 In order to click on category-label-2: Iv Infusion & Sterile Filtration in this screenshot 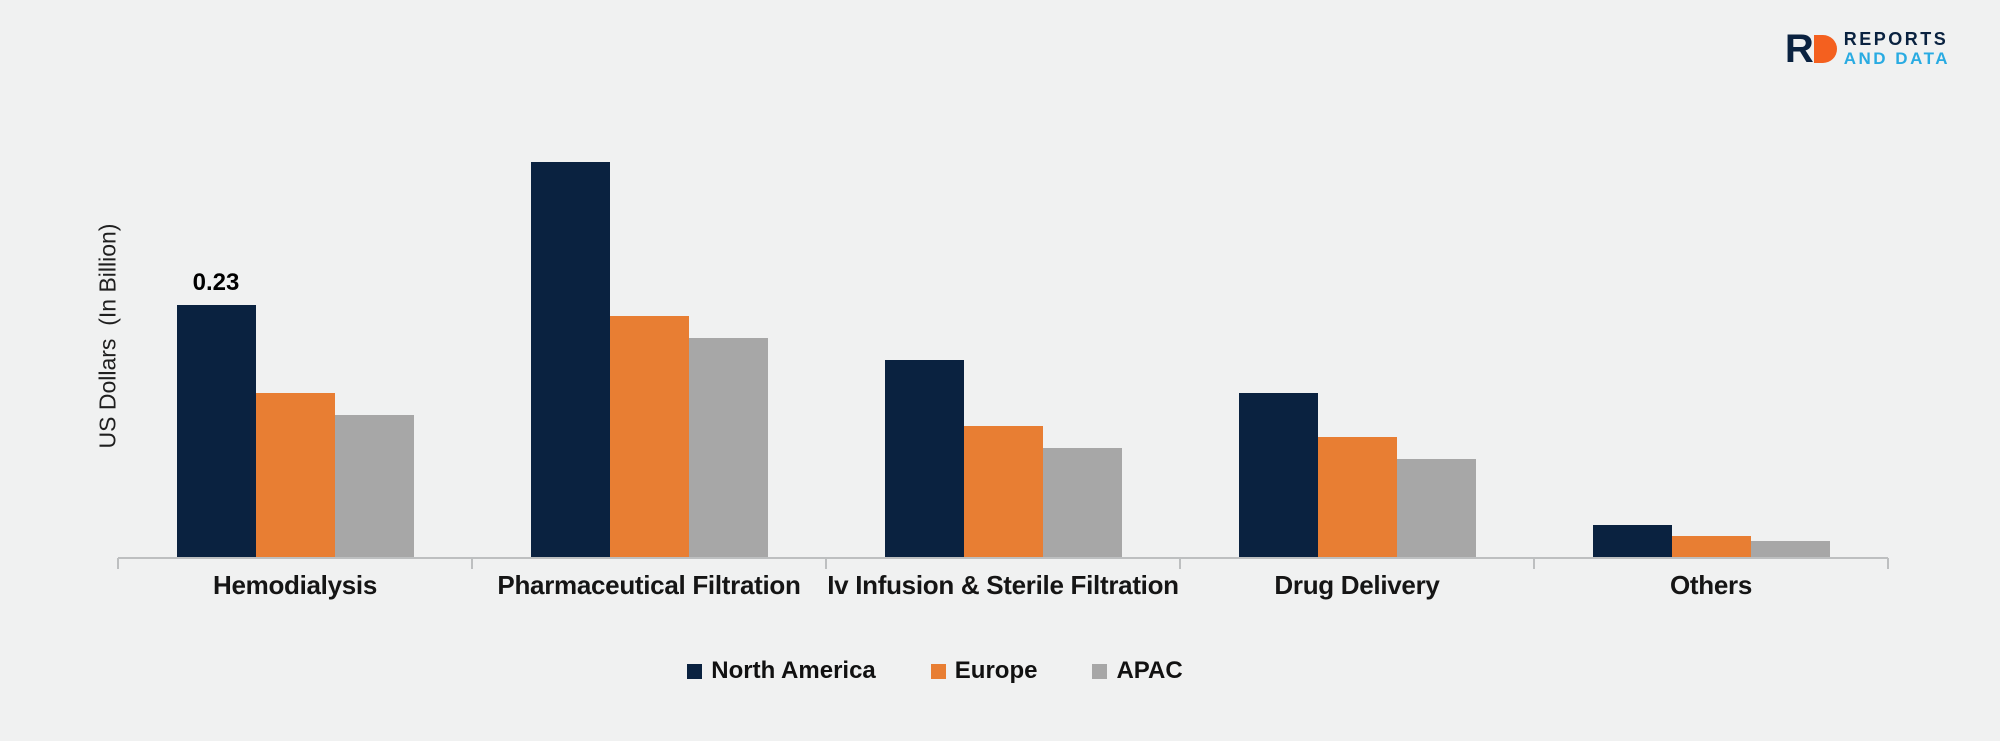, I will do `click(1003, 585)`.